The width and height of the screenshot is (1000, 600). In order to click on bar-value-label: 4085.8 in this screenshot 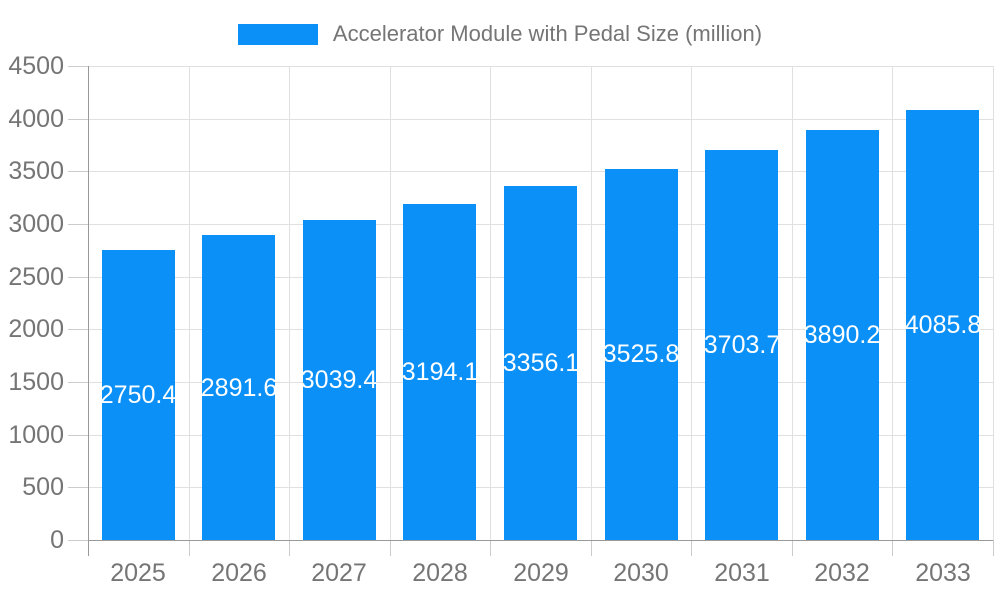, I will do `click(943, 325)`.